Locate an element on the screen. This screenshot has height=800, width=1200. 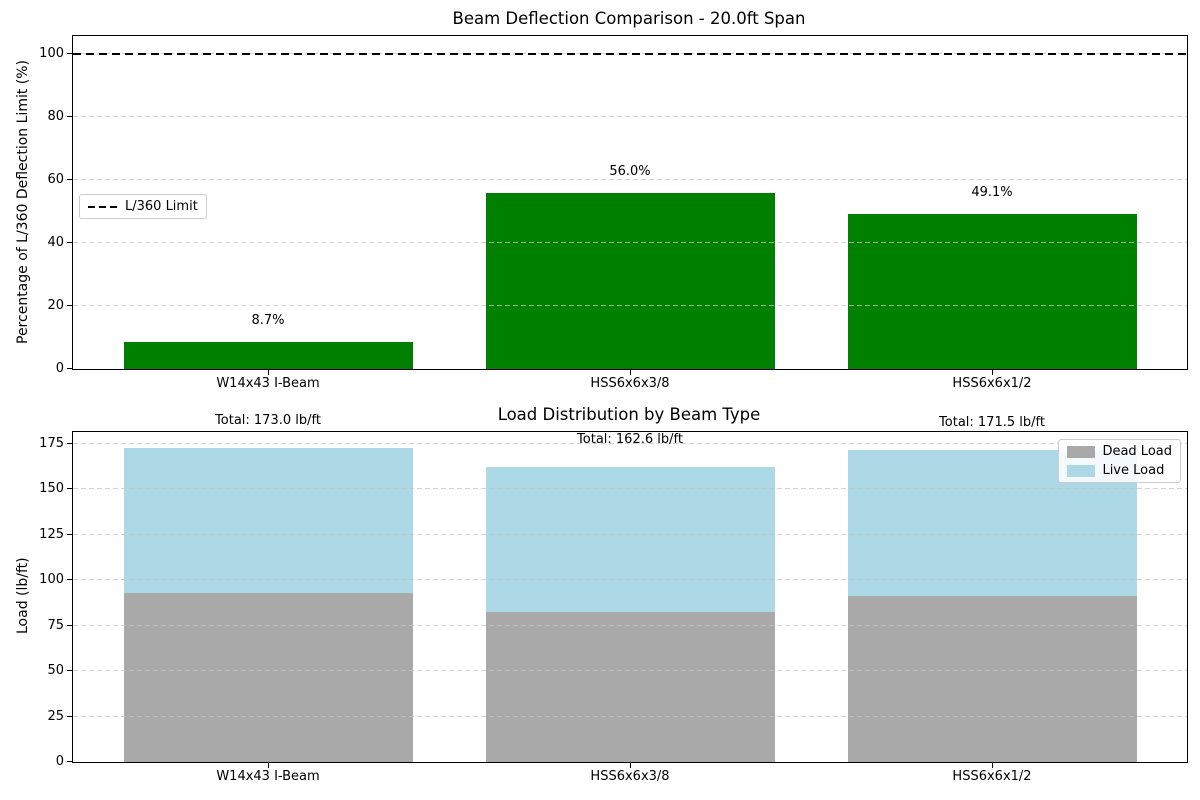
legend-label: L/360 Limit is located at coordinates (161, 206).